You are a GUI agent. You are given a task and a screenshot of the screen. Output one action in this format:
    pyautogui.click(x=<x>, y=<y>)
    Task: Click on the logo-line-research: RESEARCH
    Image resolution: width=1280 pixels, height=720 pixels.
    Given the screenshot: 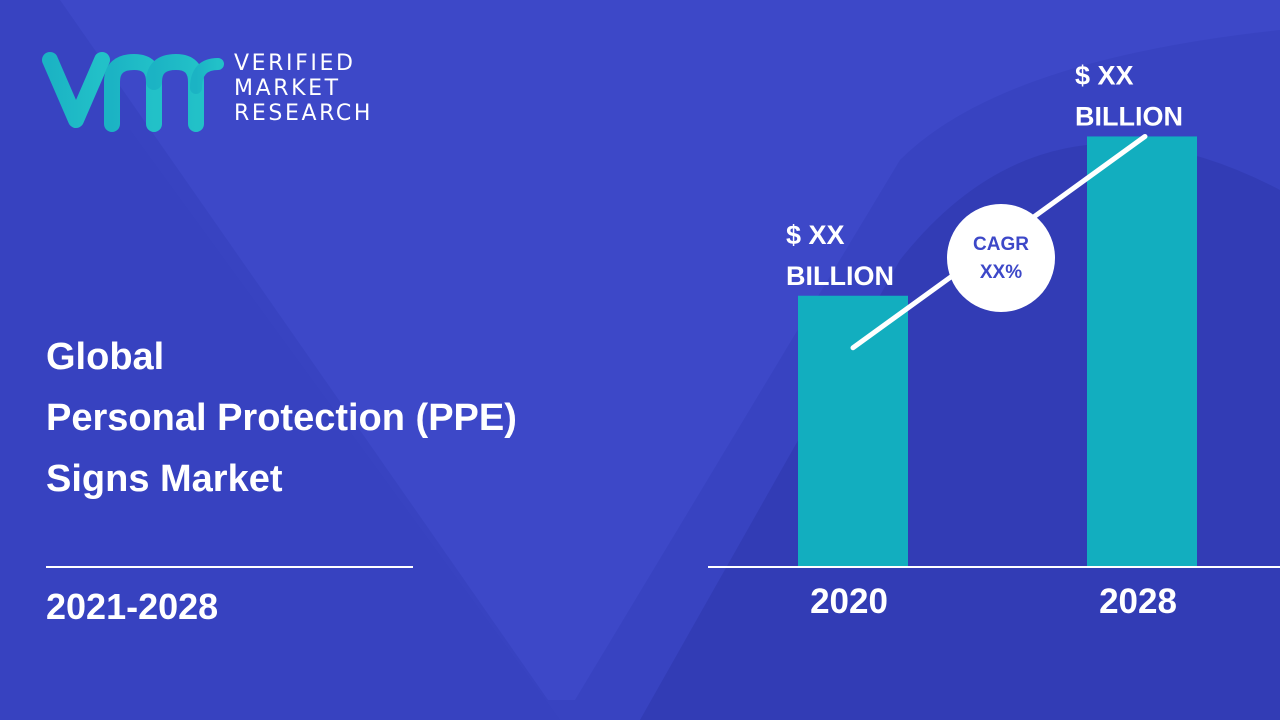 What is the action you would take?
    pyautogui.click(x=303, y=113)
    